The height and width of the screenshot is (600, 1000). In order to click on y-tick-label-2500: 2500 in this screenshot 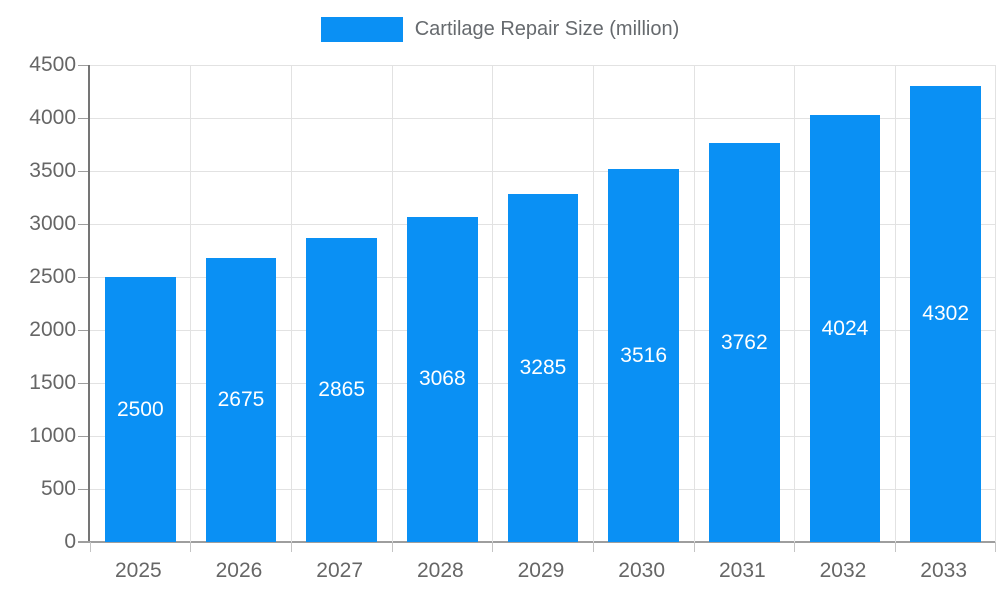, I will do `click(52, 276)`.